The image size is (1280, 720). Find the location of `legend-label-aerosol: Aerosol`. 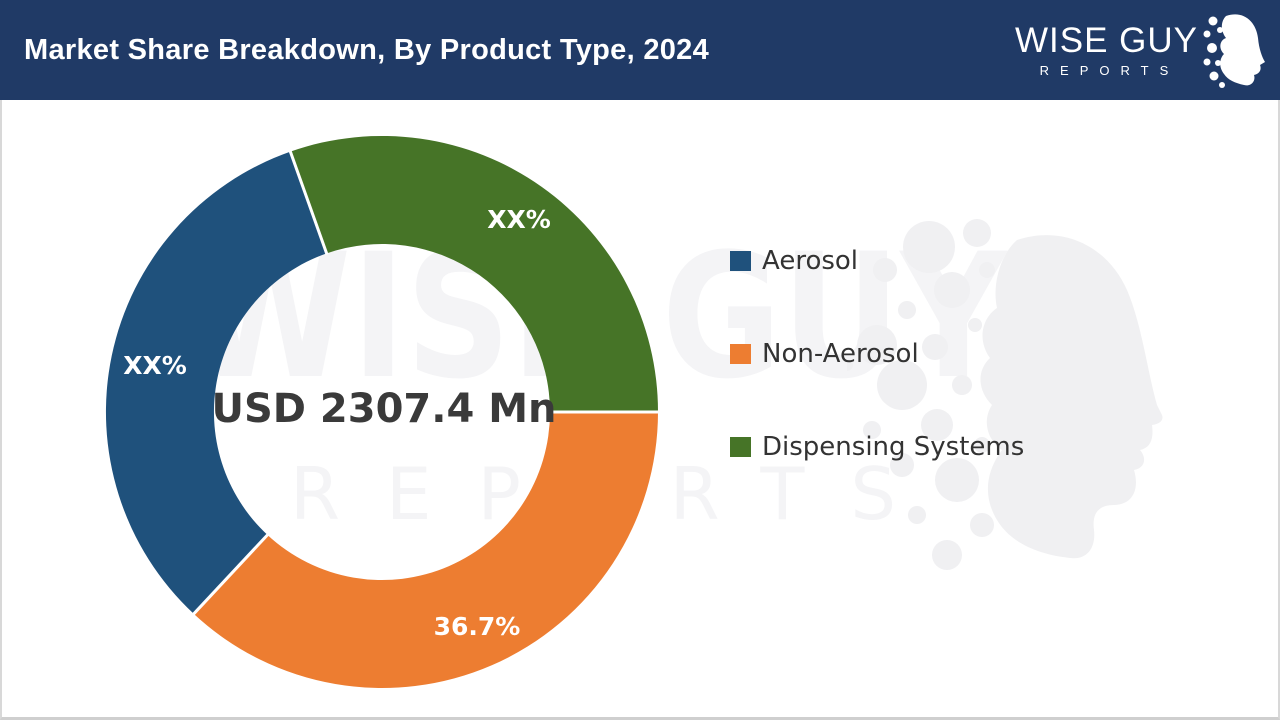

legend-label-aerosol: Aerosol is located at coordinates (810, 261).